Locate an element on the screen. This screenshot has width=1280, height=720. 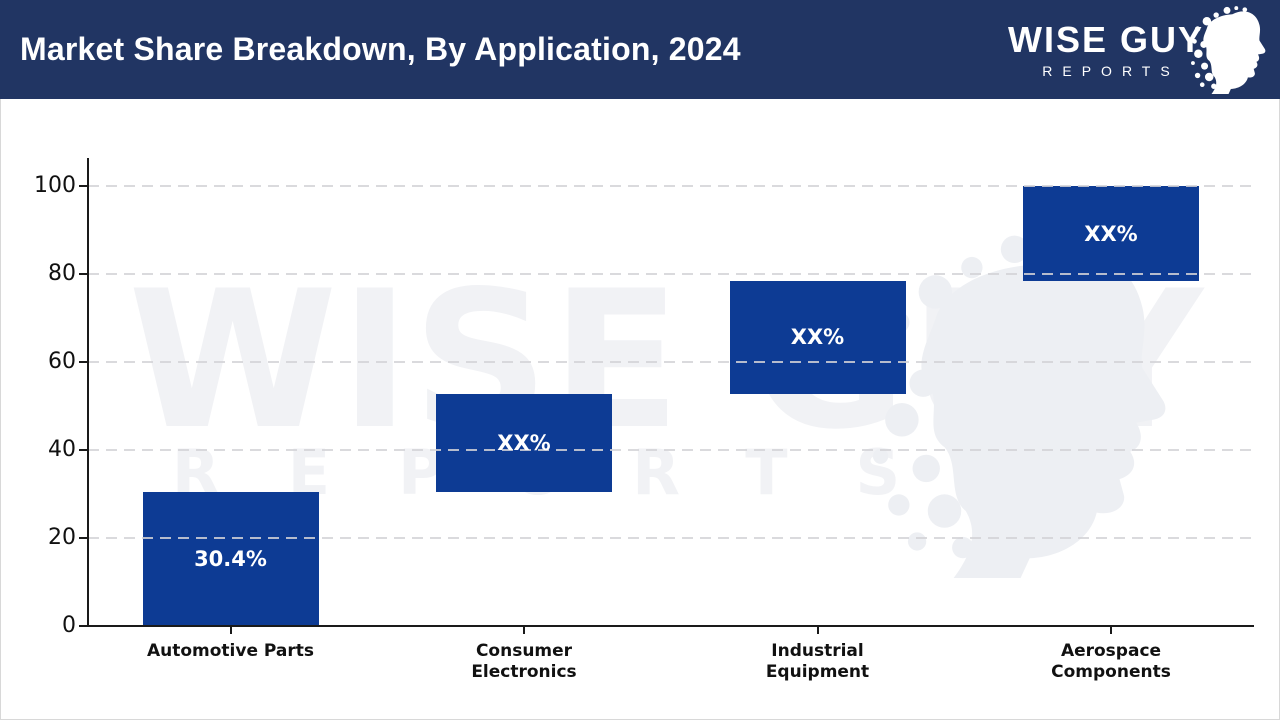
logo-wordmark: WISE GUY REPORTS is located at coordinates (1105, 48).